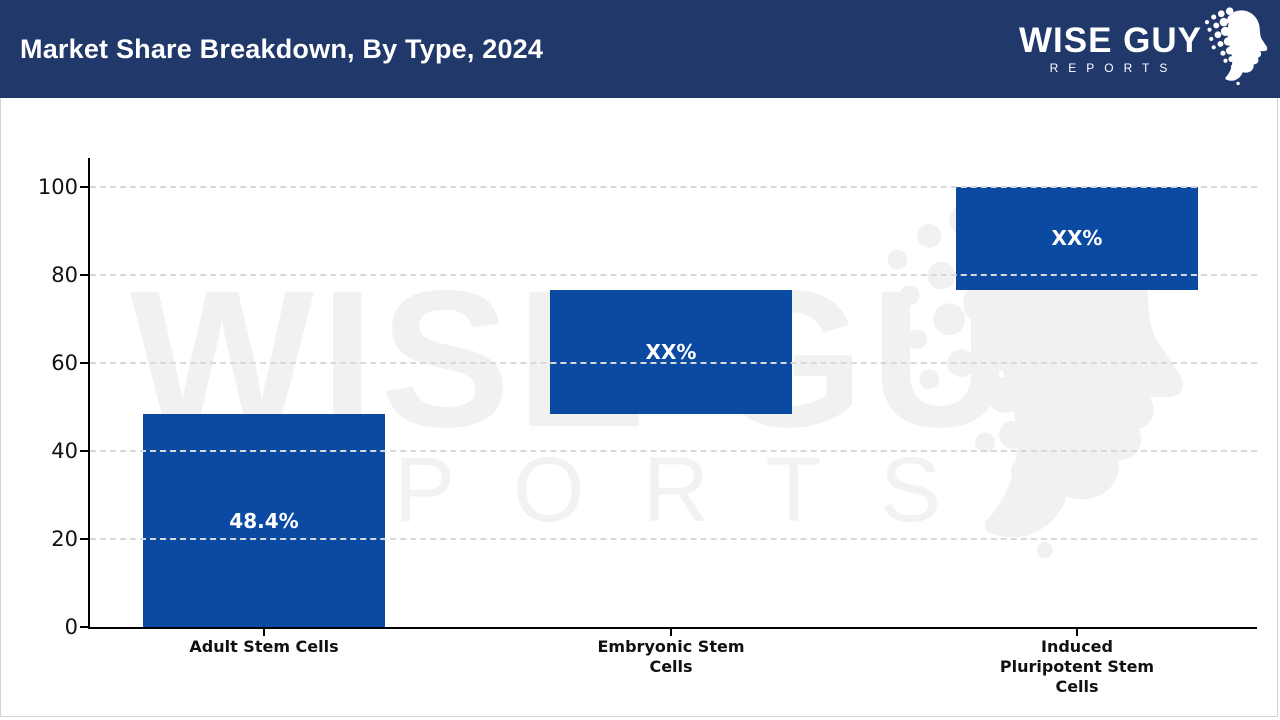 Image resolution: width=1280 pixels, height=720 pixels. What do you see at coordinates (1077, 666) in the screenshot?
I see `category-label: Induced Pluripotent Stem Cells` at bounding box center [1077, 666].